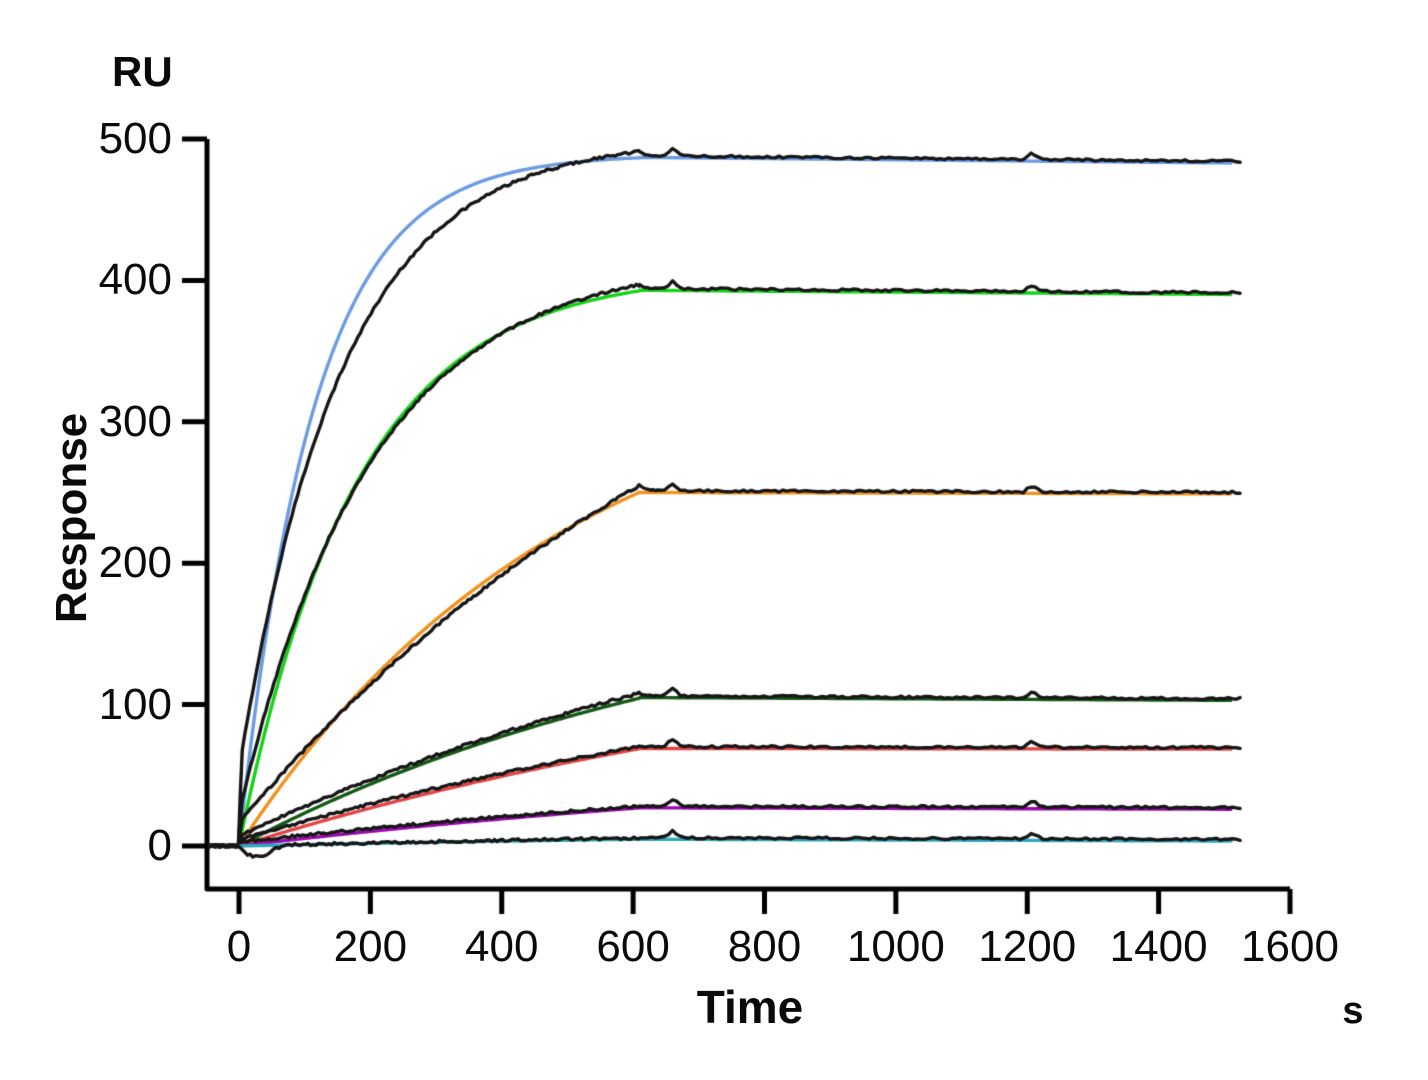  I want to click on x-tick-label: 800, so click(764, 946).